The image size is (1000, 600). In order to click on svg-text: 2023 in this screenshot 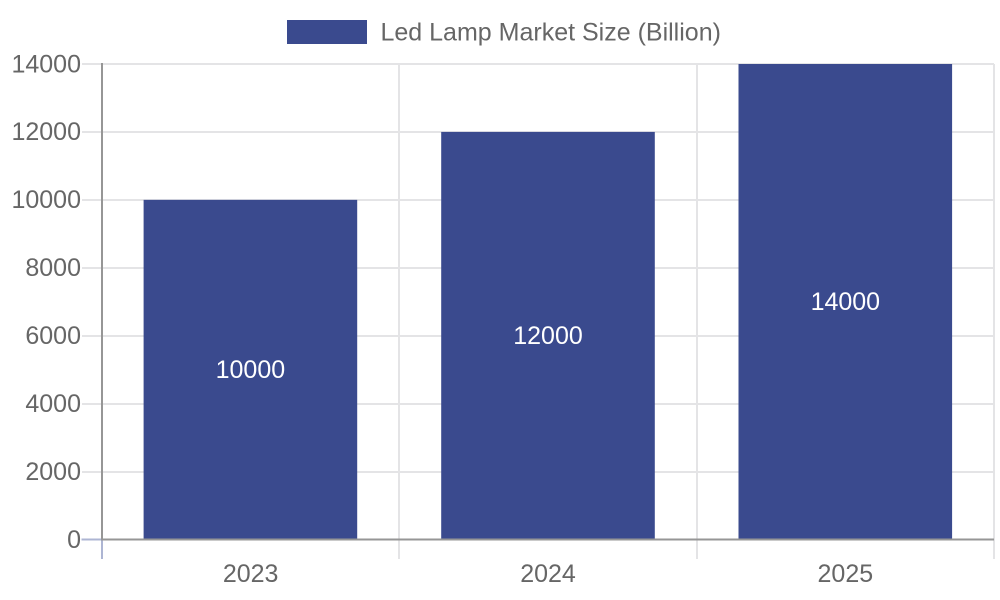, I will do `click(251, 574)`.